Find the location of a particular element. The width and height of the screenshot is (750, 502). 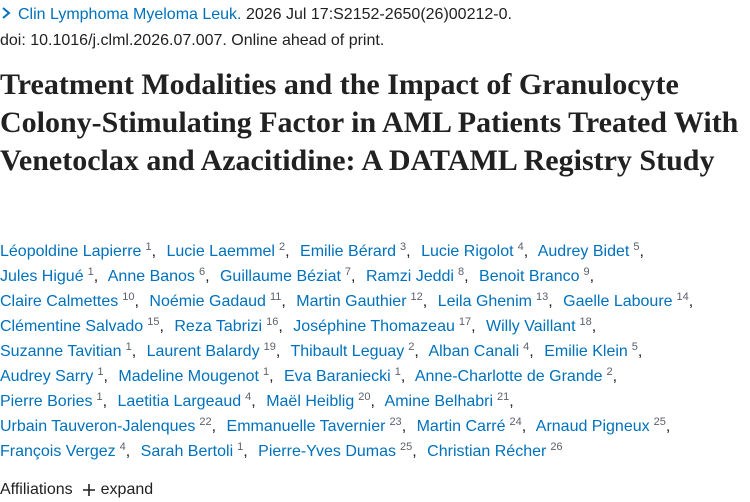

author-entry: Arnaud Pigneux 25 is located at coordinates (606, 426).